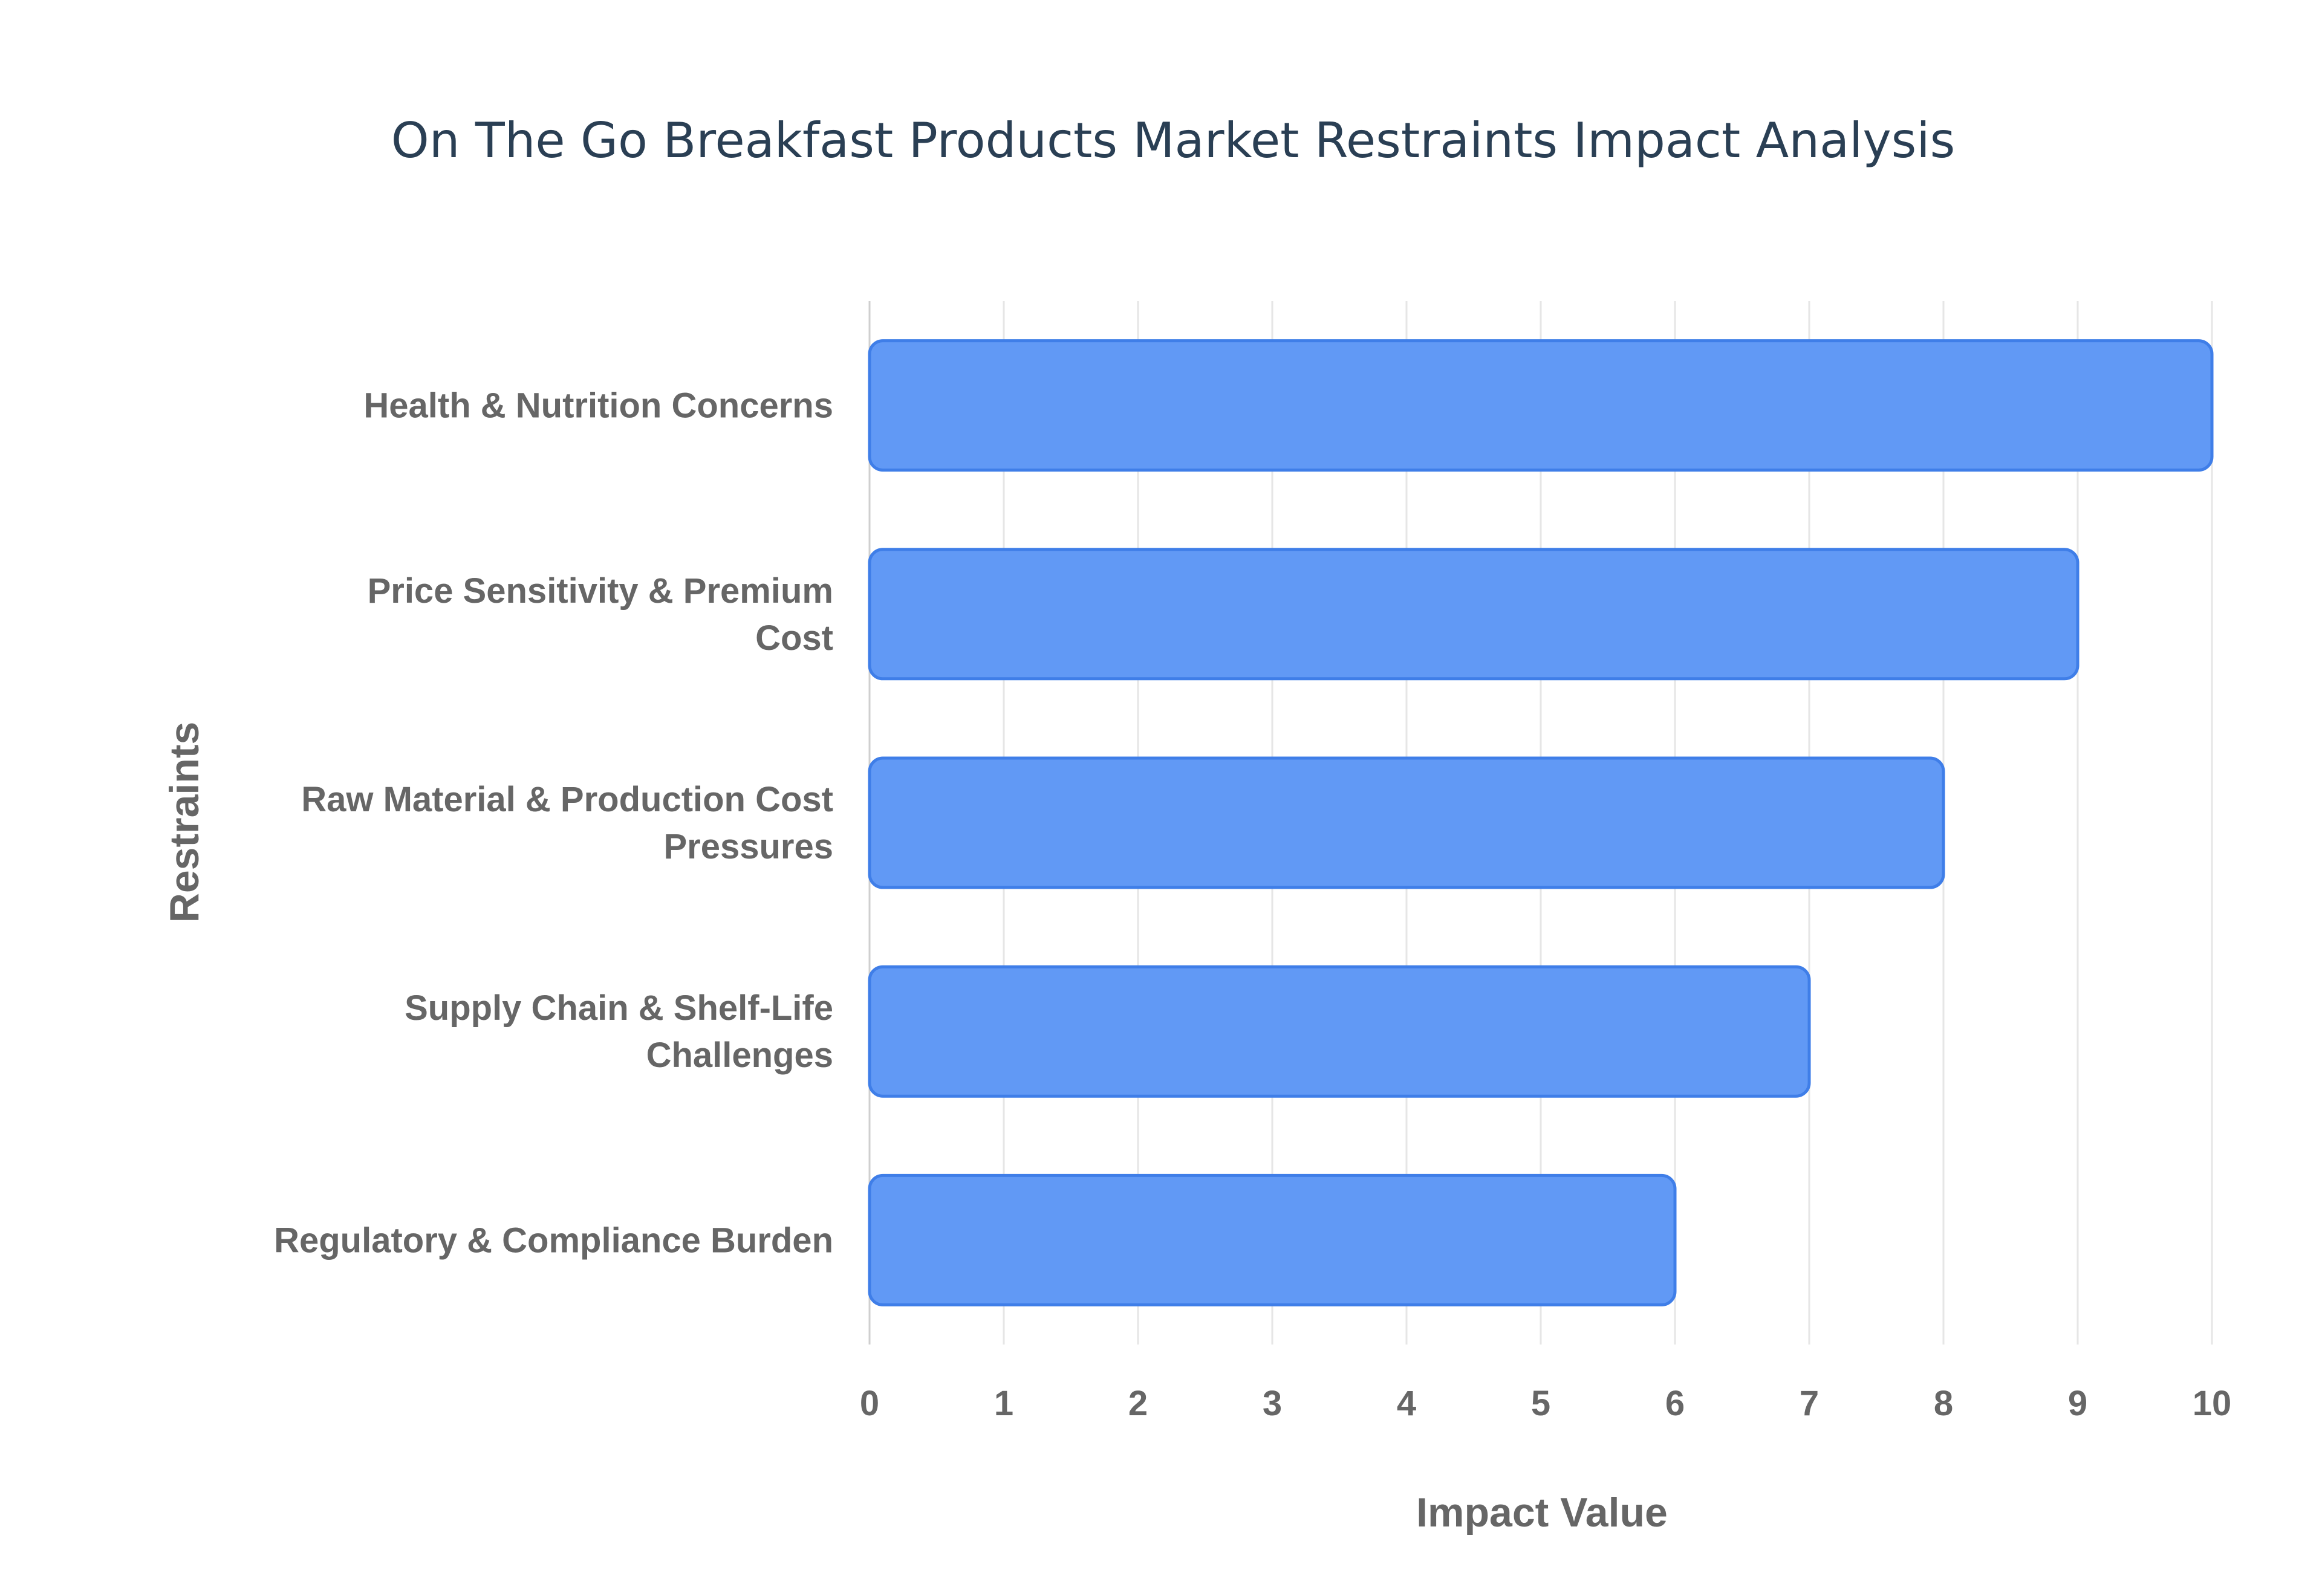  I want to click on x-tick-label: 7, so click(1809, 1403).